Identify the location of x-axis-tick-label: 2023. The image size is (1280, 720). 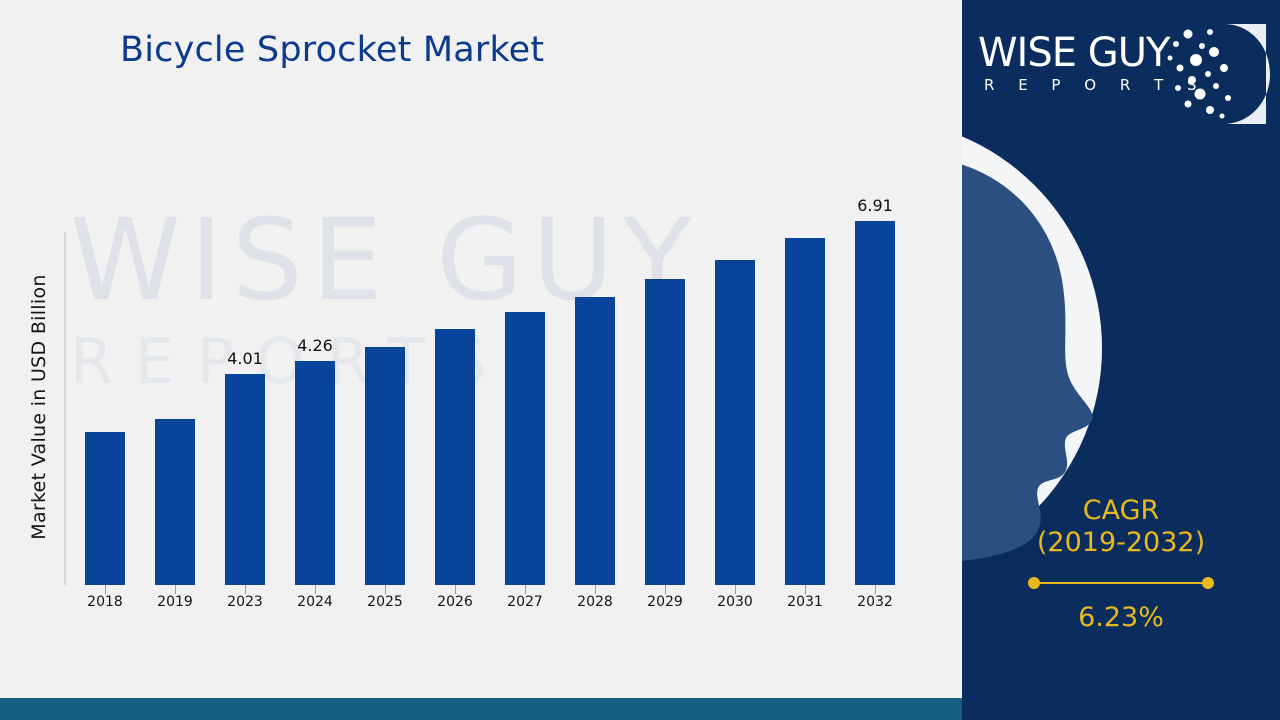
(245, 602).